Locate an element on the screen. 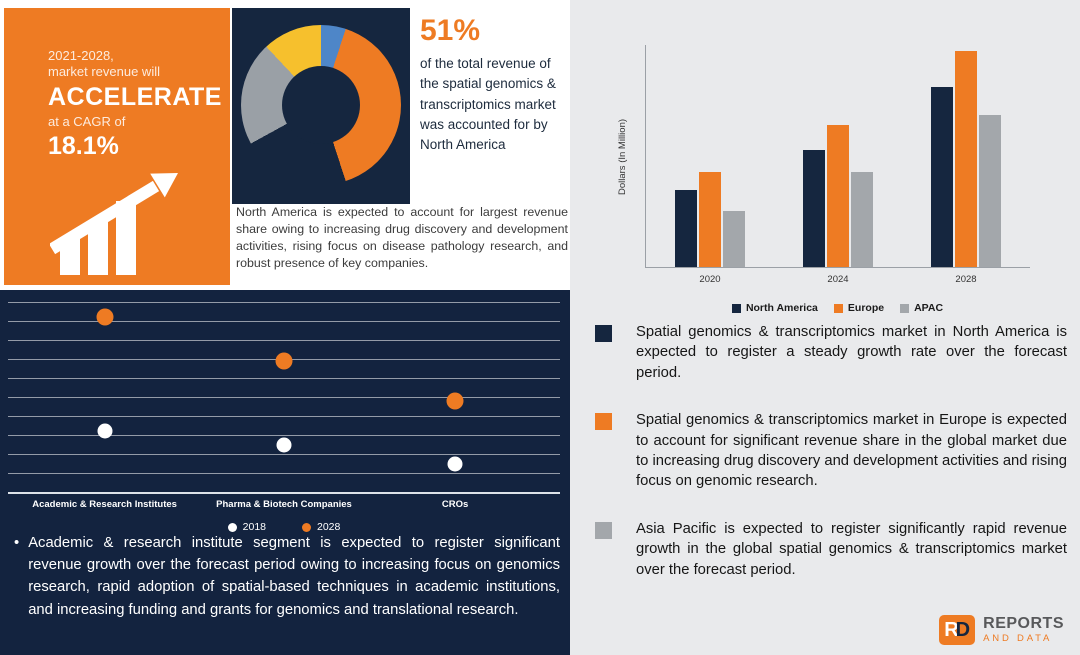  dot-plot-legend: 2018 2028 is located at coordinates (284, 527).